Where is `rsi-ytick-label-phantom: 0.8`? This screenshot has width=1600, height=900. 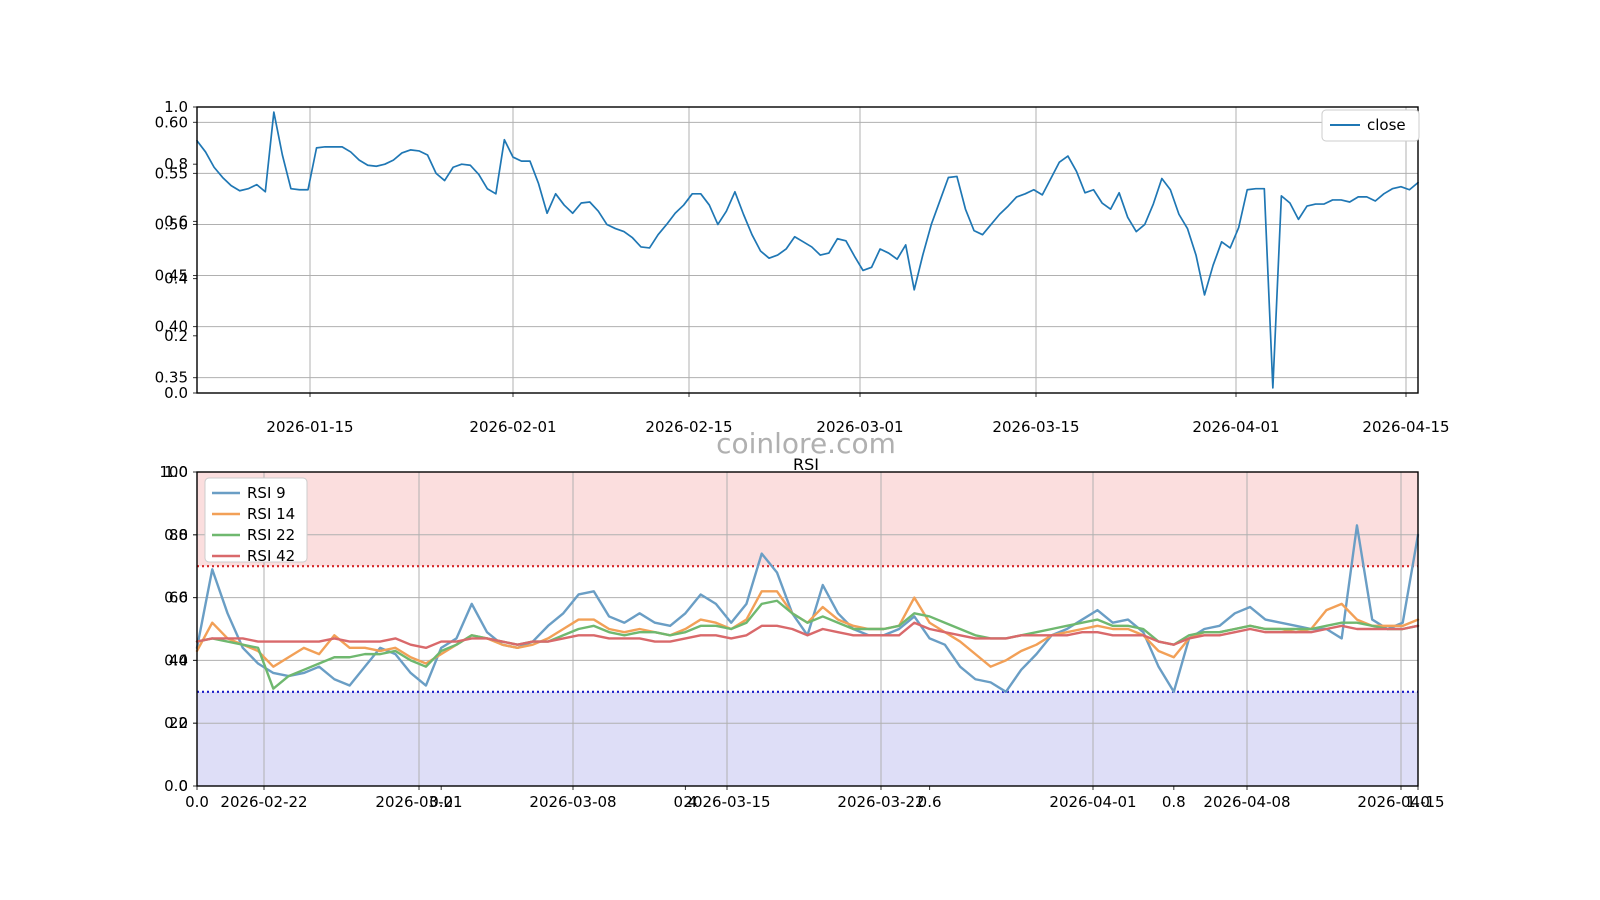 rsi-ytick-label-phantom: 0.8 is located at coordinates (176, 535).